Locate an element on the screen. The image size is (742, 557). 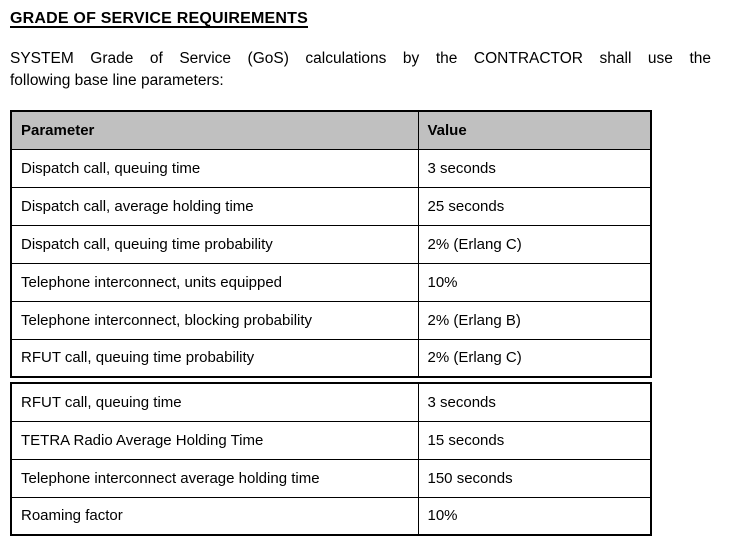
table-row: Roaming factor 10% is located at coordinates (331, 516).